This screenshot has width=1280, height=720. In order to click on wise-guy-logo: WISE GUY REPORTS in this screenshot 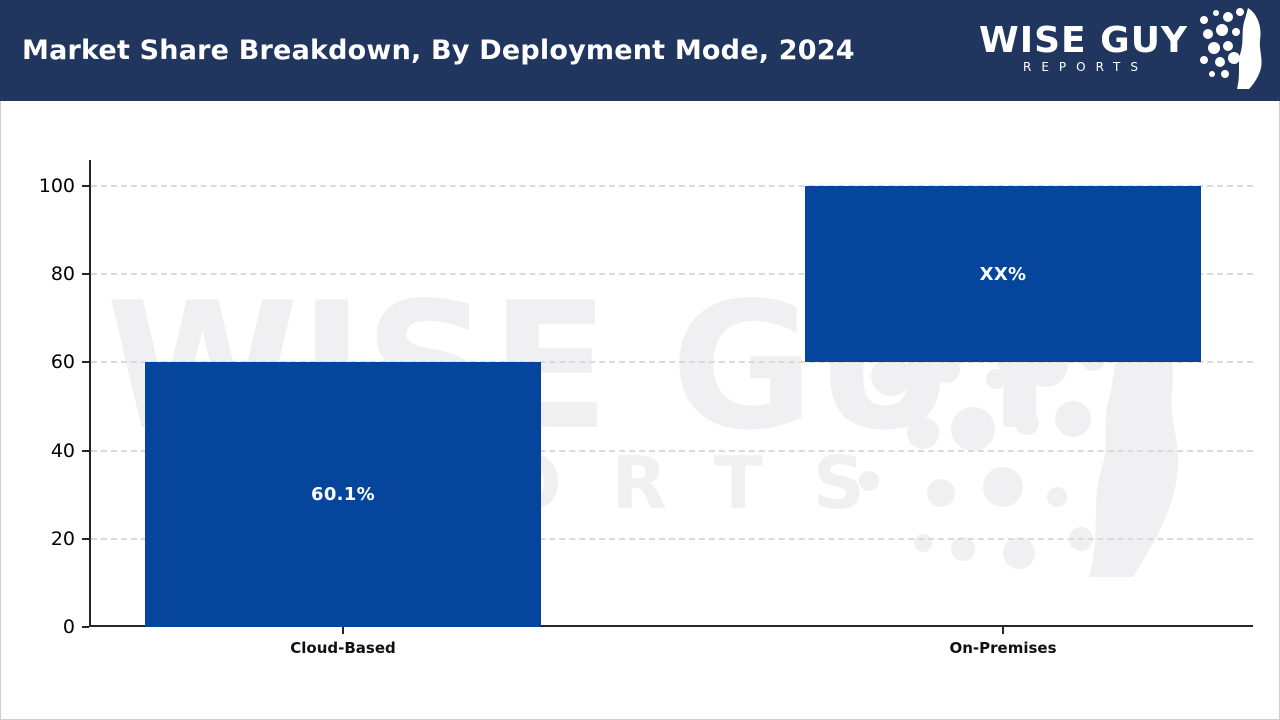, I will do `click(1122, 48)`.